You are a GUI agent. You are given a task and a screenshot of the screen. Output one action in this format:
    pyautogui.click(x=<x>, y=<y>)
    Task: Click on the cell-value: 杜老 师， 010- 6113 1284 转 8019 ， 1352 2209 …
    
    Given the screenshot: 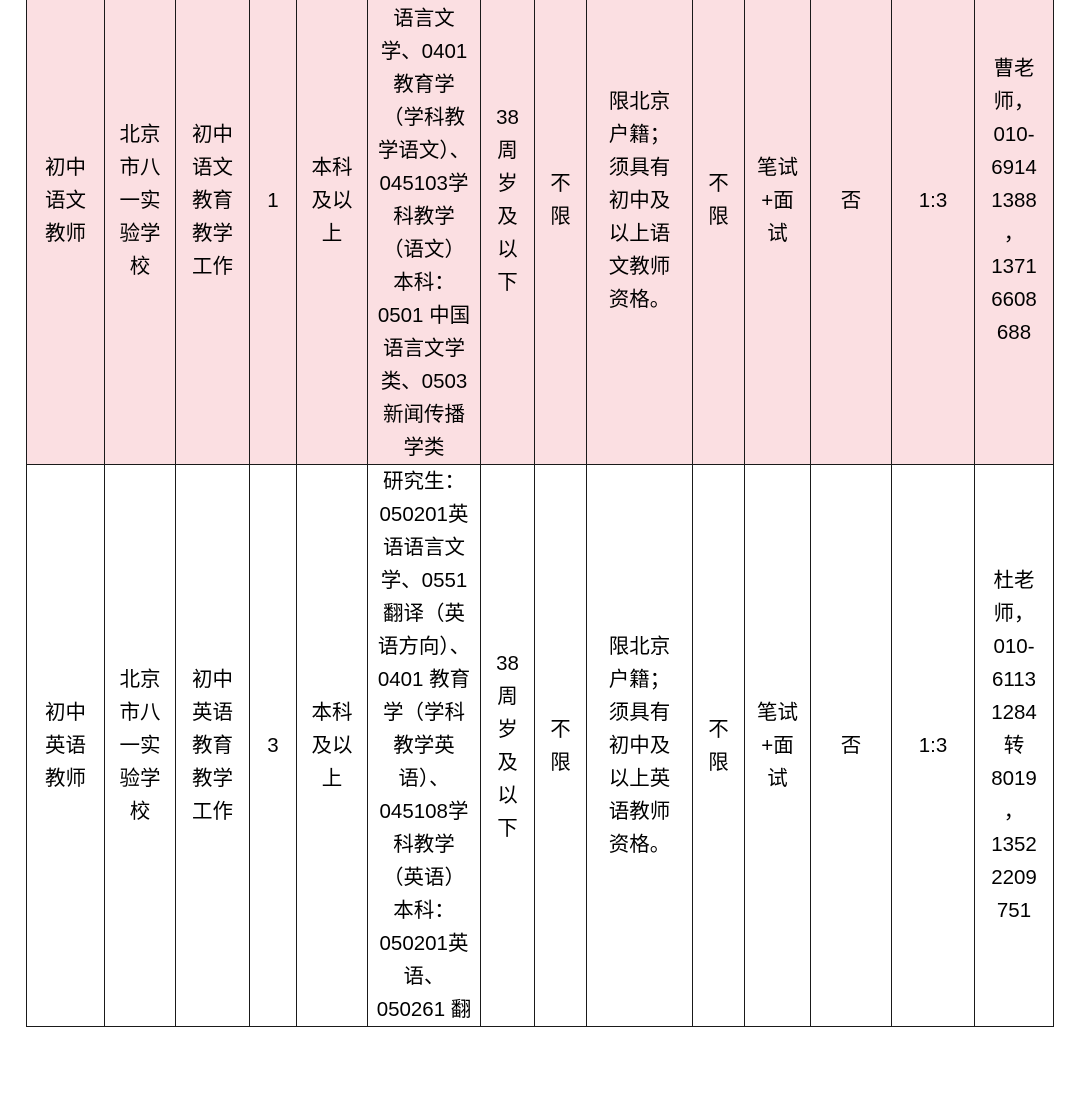 What is the action you would take?
    pyautogui.click(x=1014, y=745)
    